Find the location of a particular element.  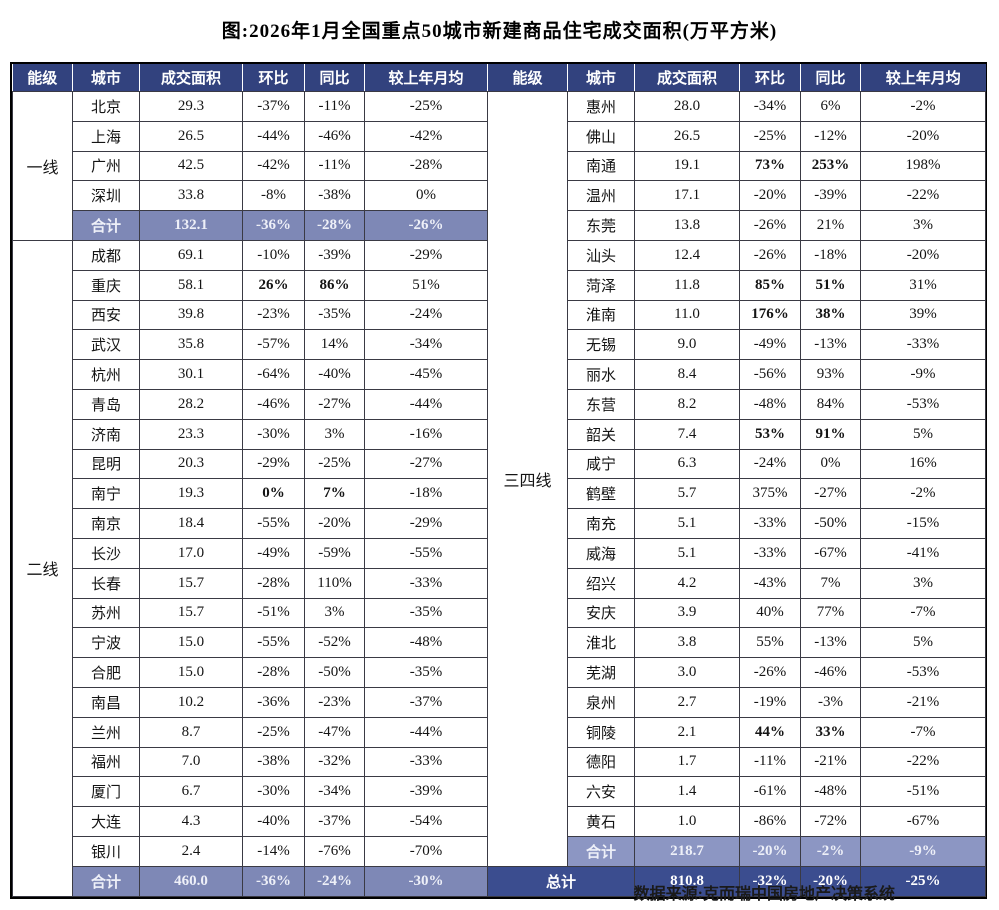

vs-avg-cell: -42% is located at coordinates (426, 136).